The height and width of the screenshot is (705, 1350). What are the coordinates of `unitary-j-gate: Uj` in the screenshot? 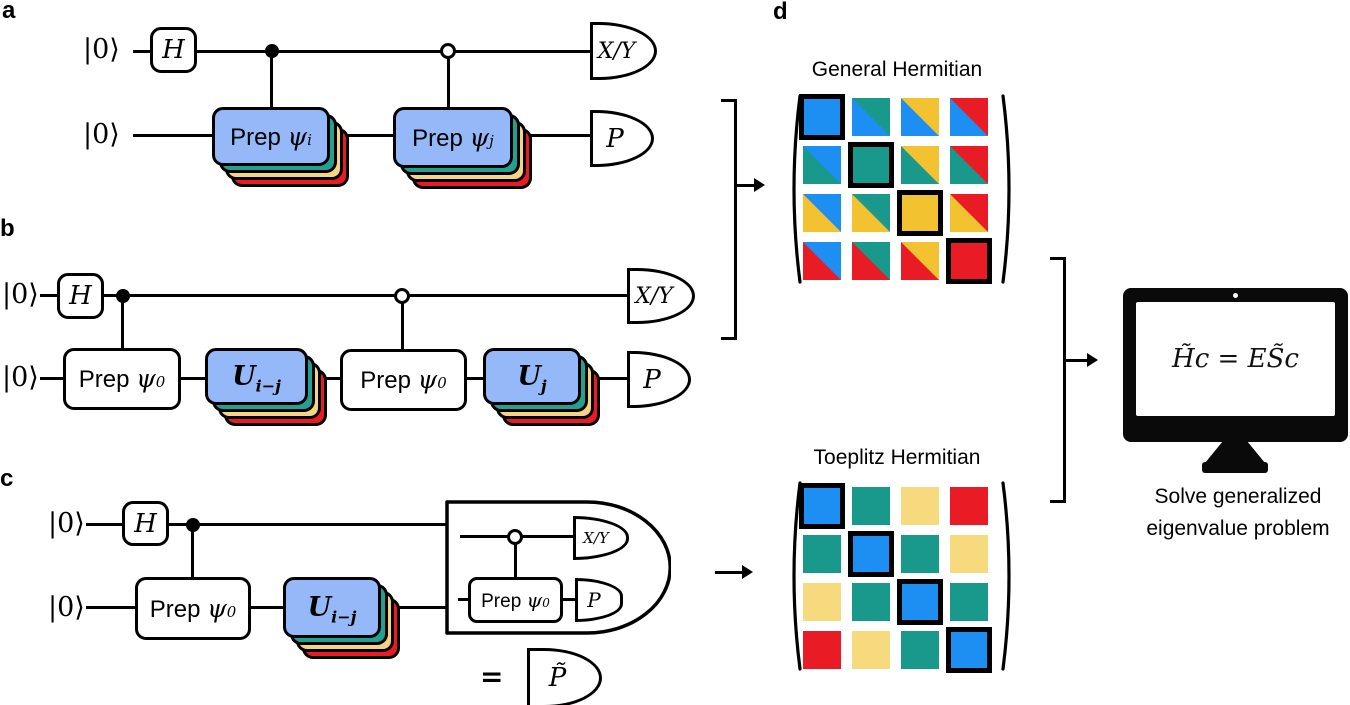 It's located at (541, 387).